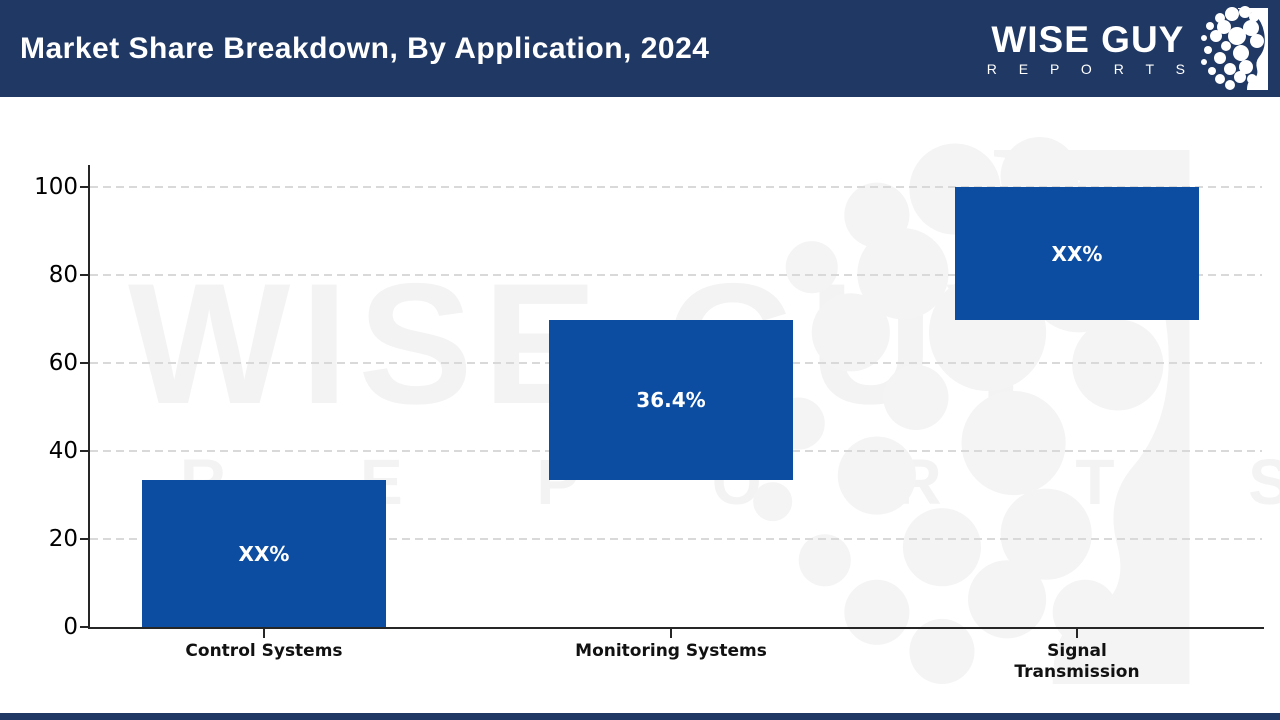 The image size is (1280, 720). I want to click on y-tick-label: 0, so click(70, 627).